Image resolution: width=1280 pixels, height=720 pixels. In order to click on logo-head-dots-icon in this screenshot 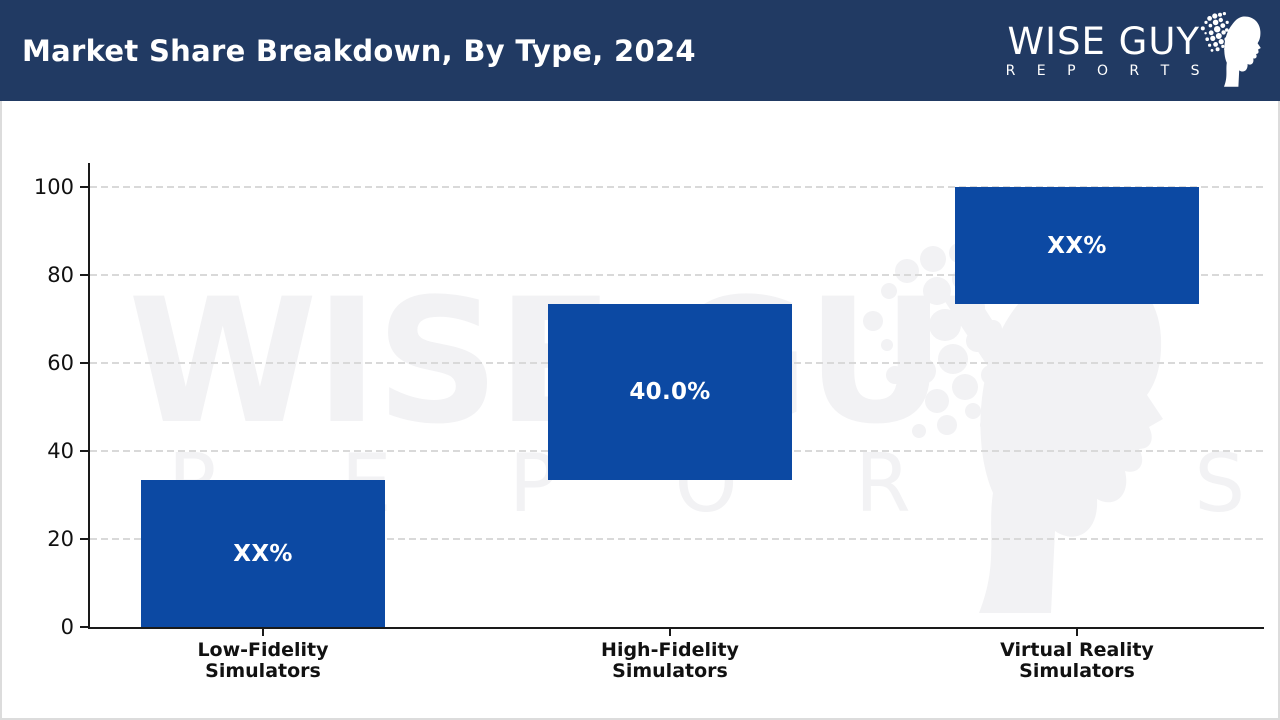, I will do `click(1232, 50)`.